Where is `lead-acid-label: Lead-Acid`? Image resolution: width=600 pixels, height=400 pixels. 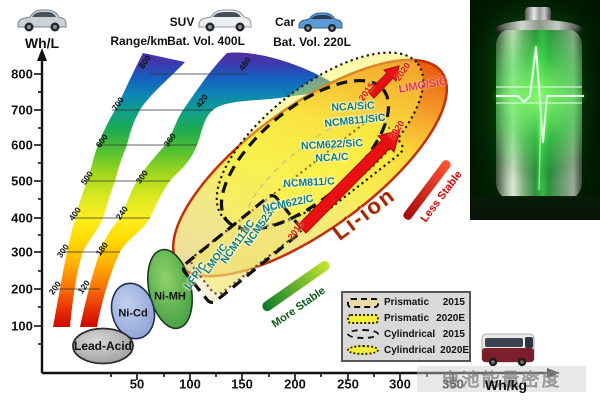
lead-acid-label: Lead-Acid is located at coordinates (103, 346).